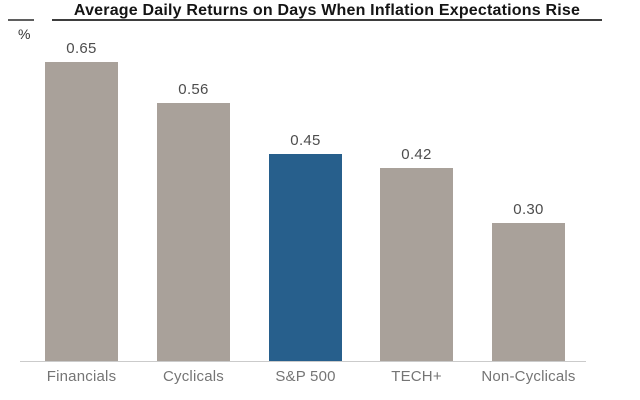 The width and height of the screenshot is (640, 400). Describe the element at coordinates (327, 20) in the screenshot. I see `title-underline` at that location.